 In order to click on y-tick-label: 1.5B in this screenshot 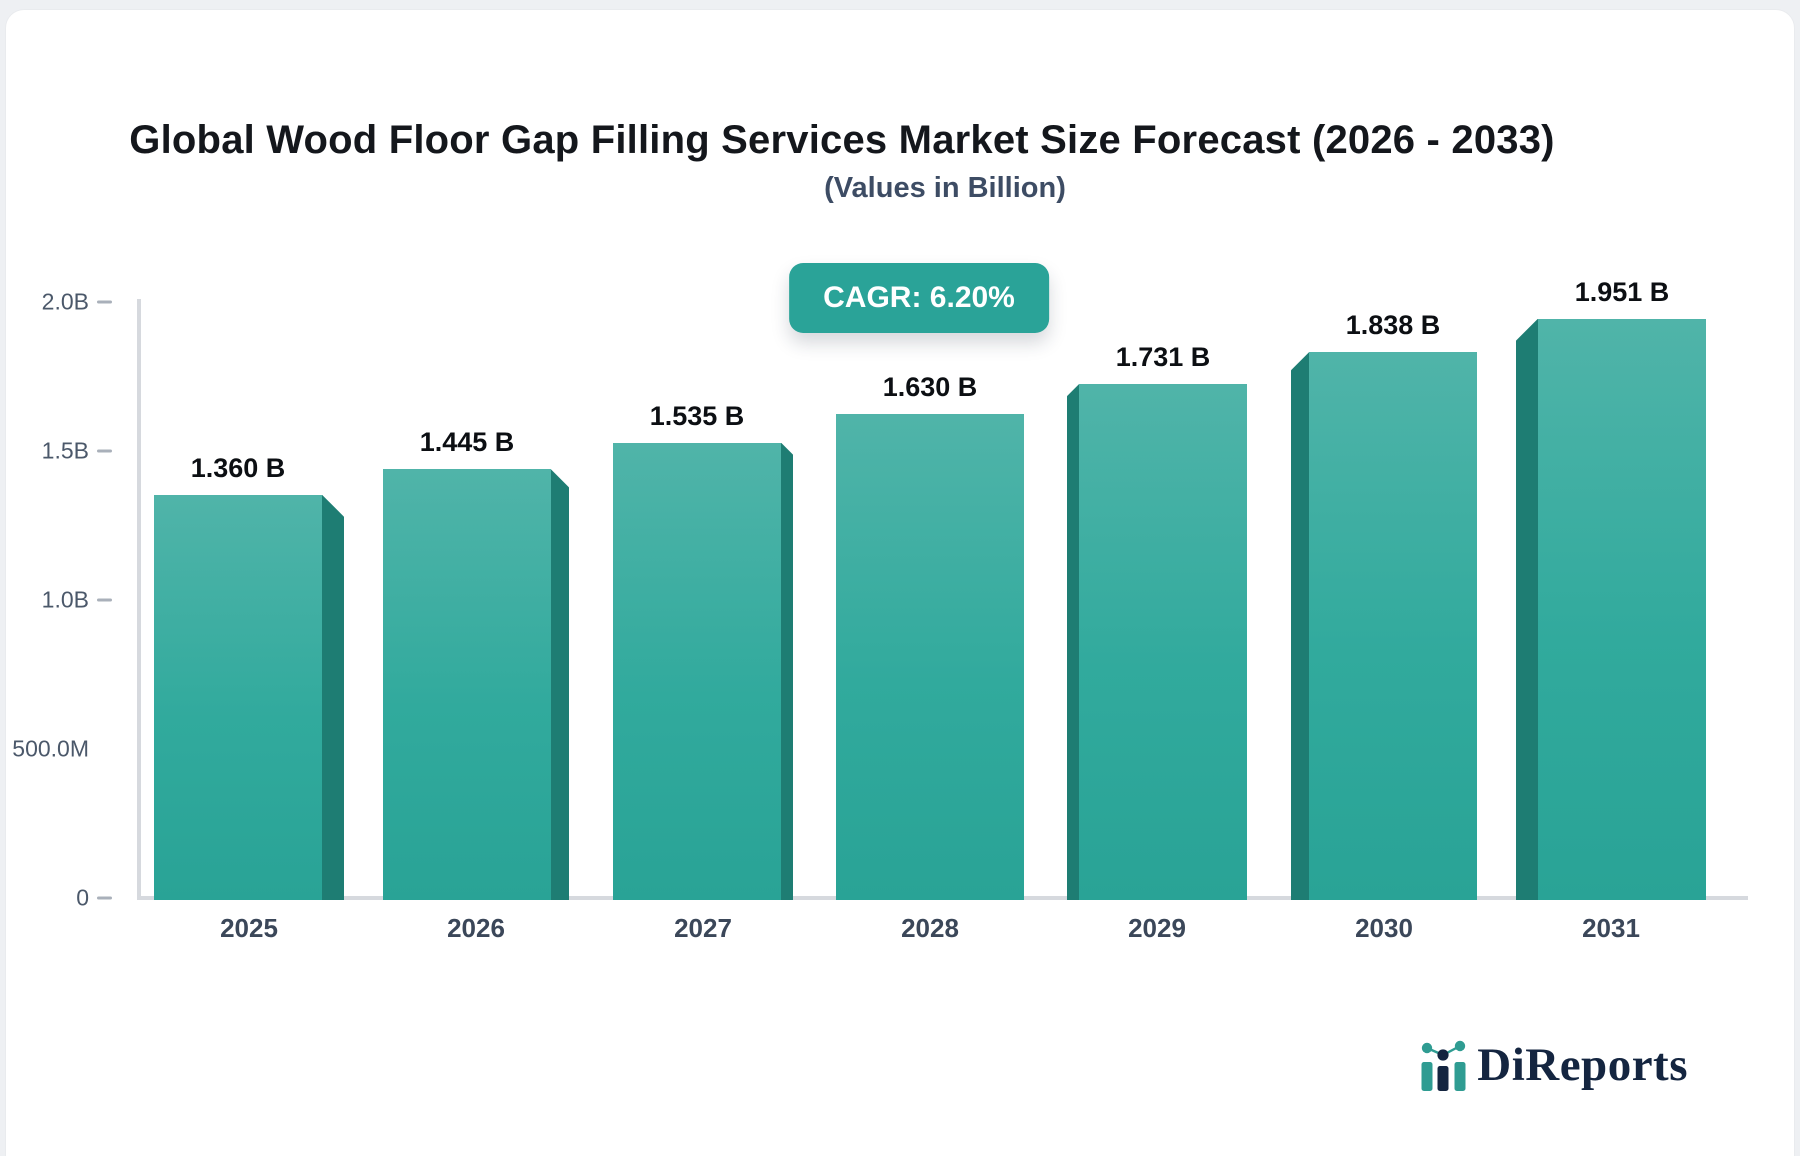, I will do `click(65, 450)`.